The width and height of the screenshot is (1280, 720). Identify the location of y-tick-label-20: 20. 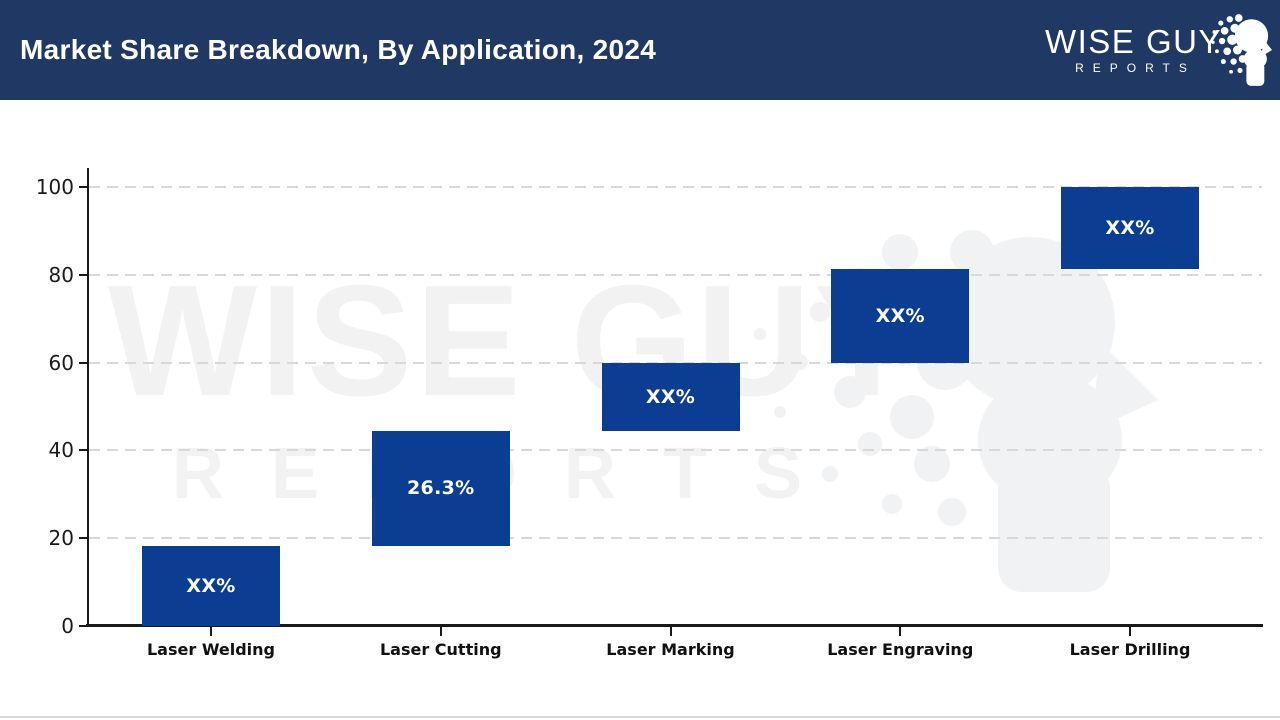
(61, 538).